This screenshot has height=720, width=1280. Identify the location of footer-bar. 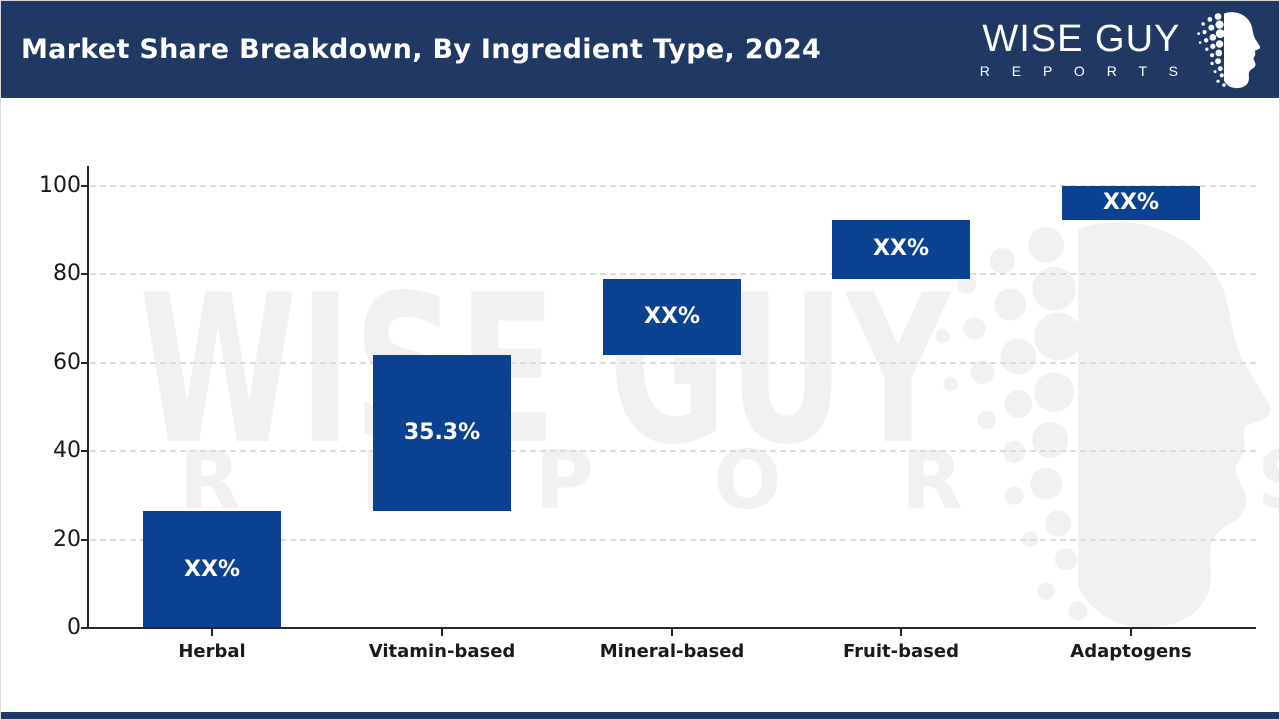
(640, 715).